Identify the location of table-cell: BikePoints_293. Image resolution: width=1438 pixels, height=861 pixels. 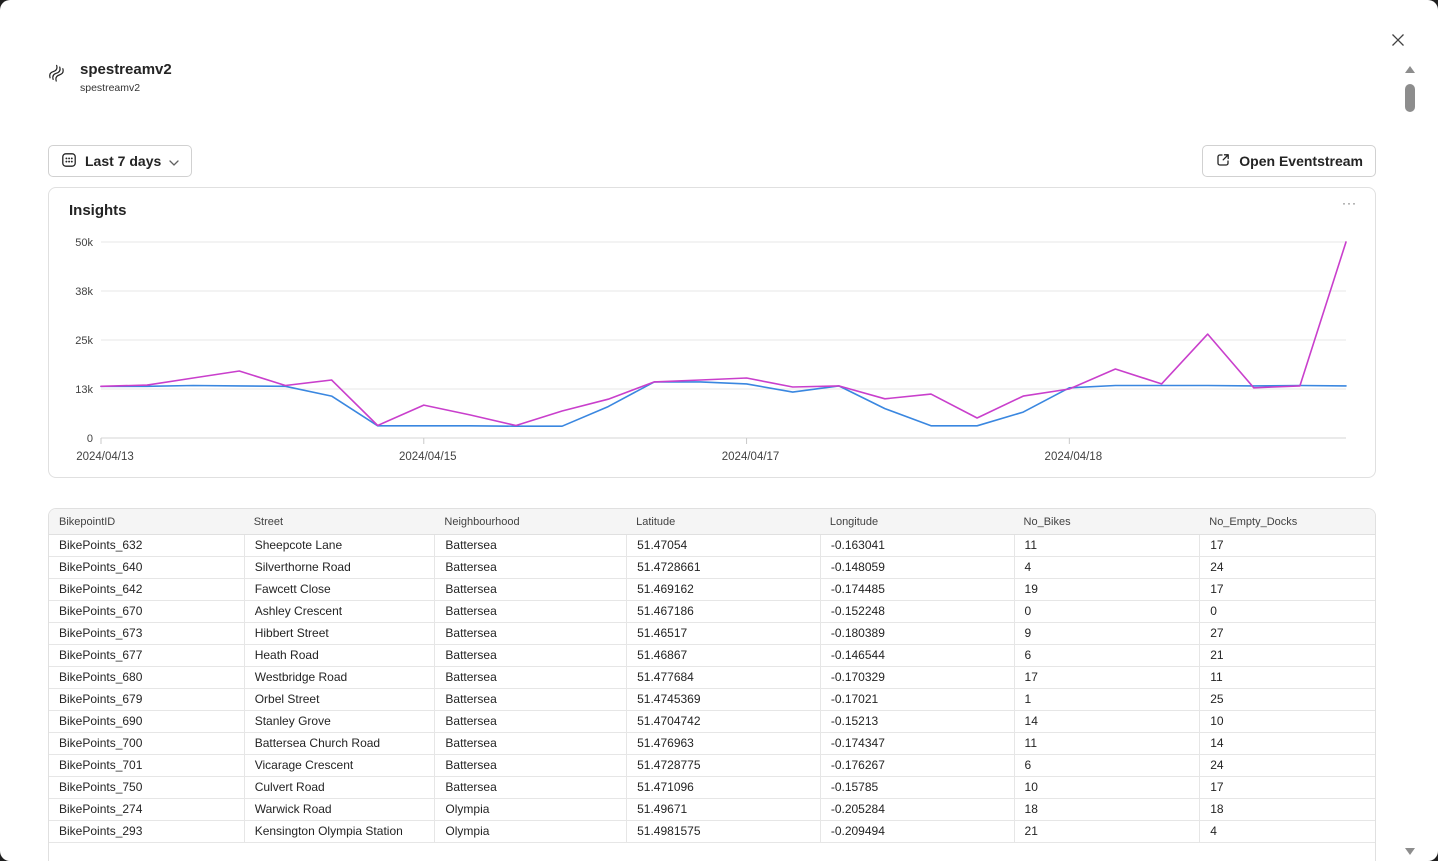
(101, 831).